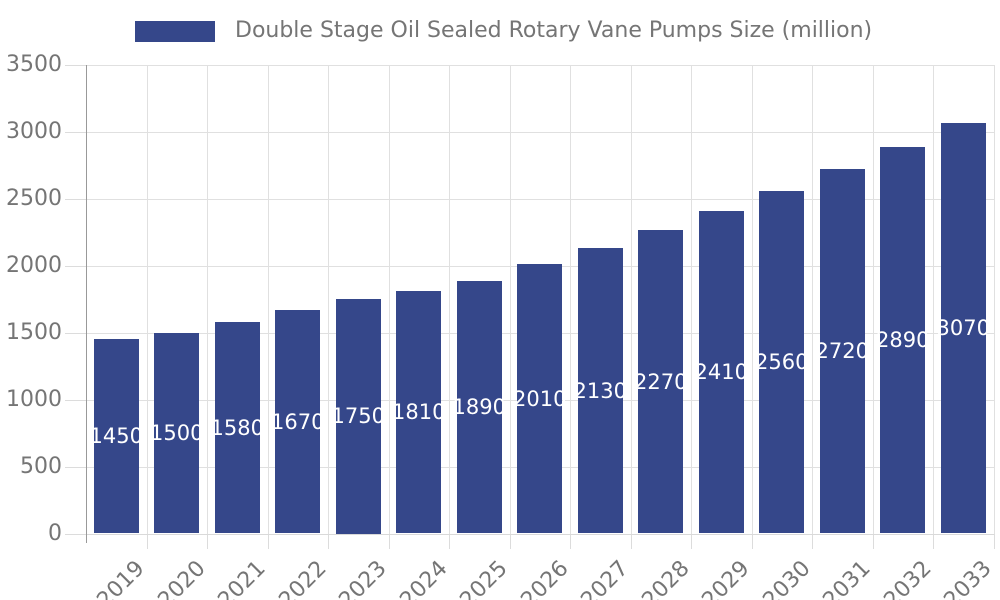 The height and width of the screenshot is (600, 1000). I want to click on bar-2029, so click(721, 372).